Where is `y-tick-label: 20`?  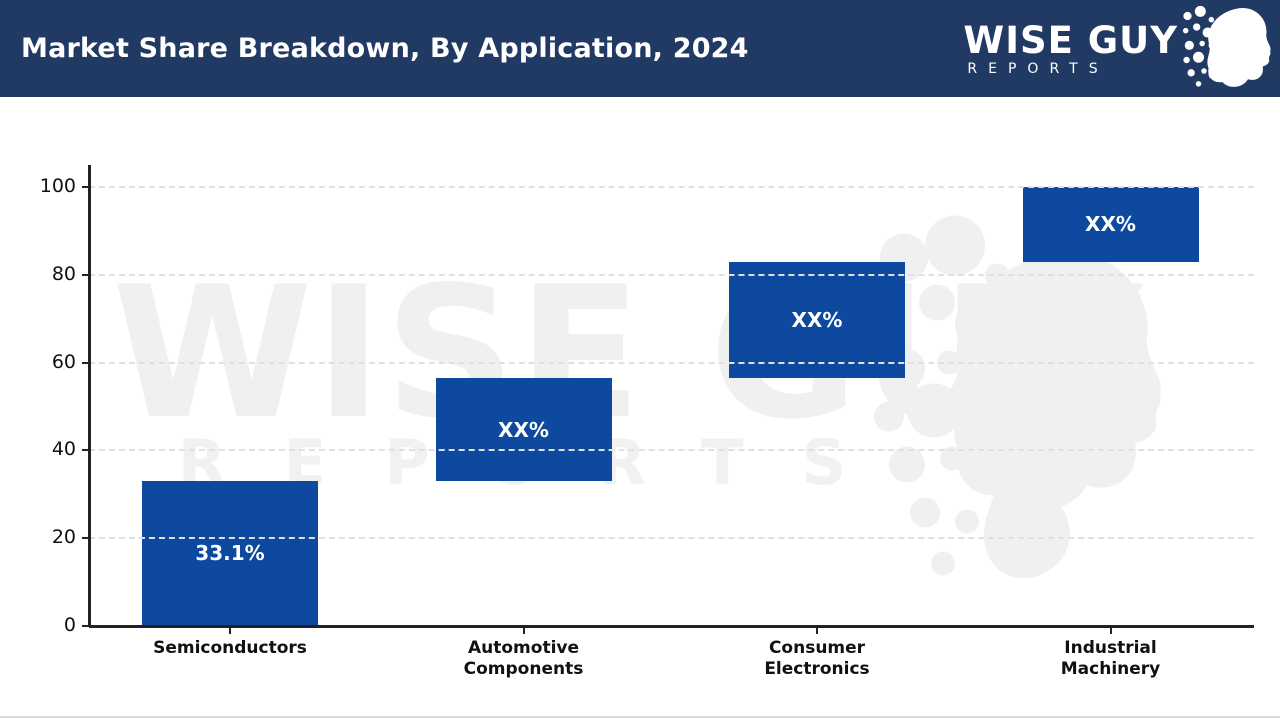
y-tick-label: 20 is located at coordinates (63, 537).